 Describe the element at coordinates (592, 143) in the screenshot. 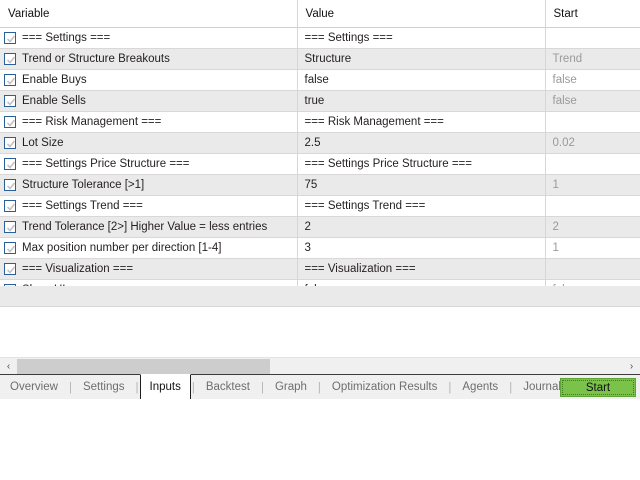

I see `cell-start: 0.02` at that location.